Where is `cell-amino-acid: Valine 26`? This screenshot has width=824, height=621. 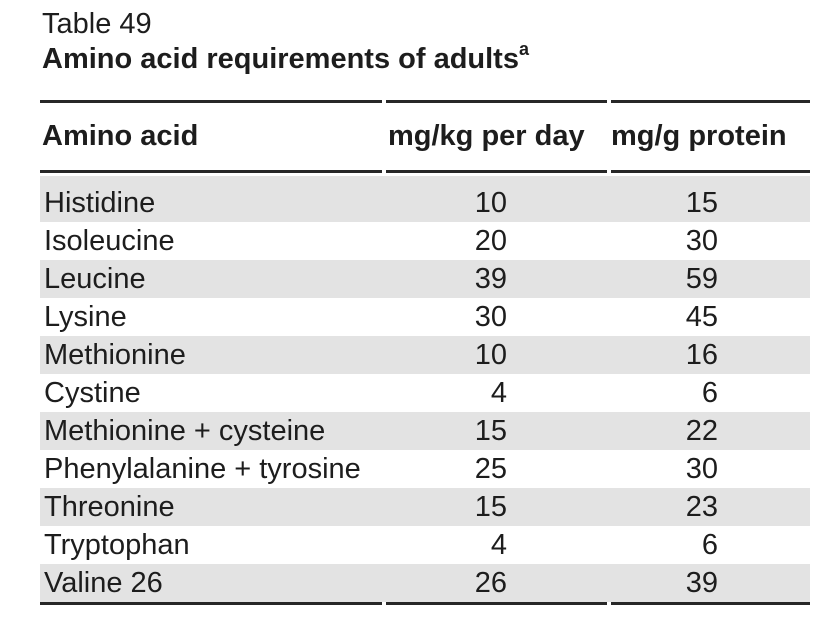 cell-amino-acid: Valine 26 is located at coordinates (103, 582).